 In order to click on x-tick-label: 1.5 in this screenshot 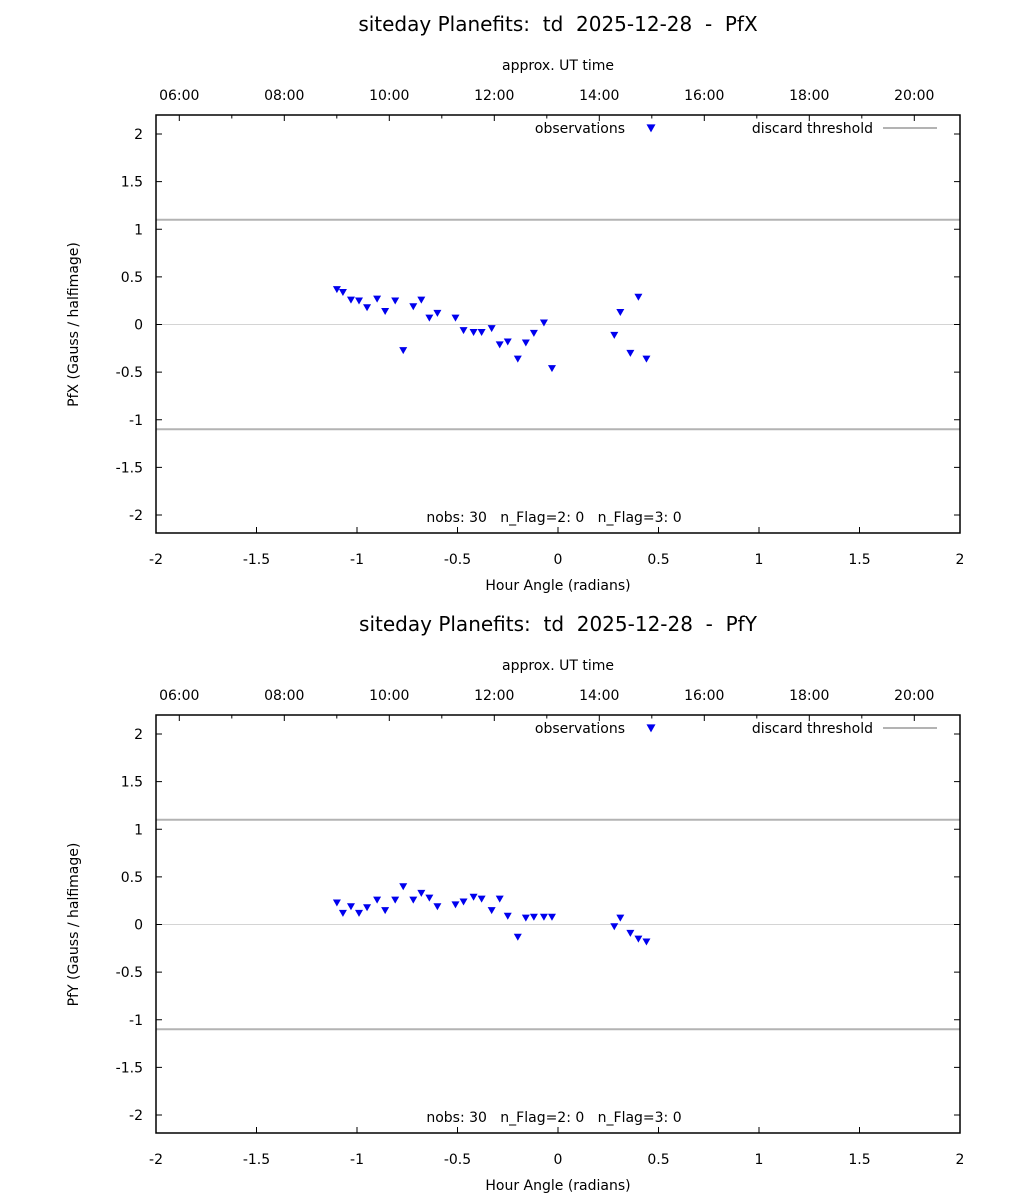, I will do `click(859, 1160)`.